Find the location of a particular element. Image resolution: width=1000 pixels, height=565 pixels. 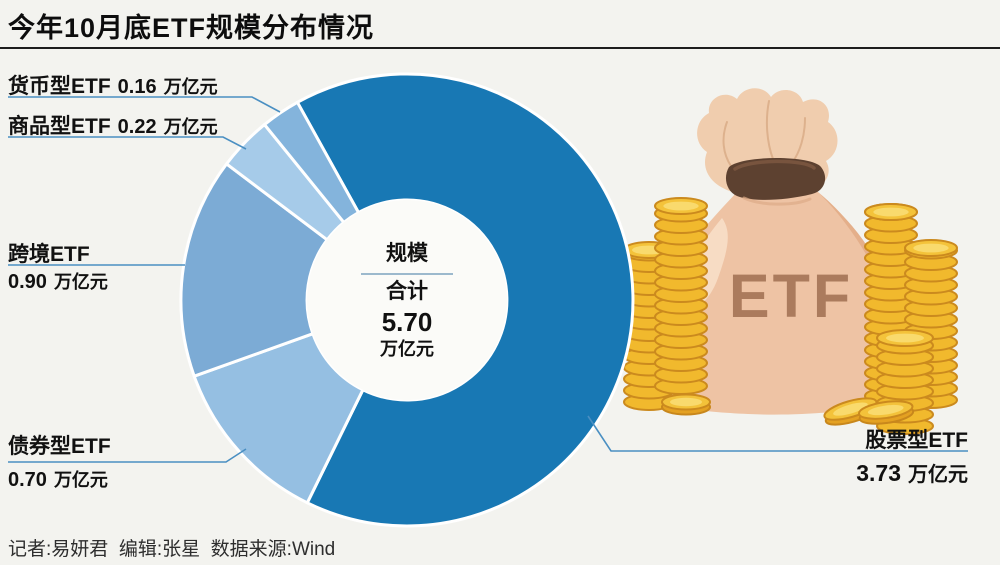

label-commodity-name: 商品型ETF is located at coordinates (59, 126).